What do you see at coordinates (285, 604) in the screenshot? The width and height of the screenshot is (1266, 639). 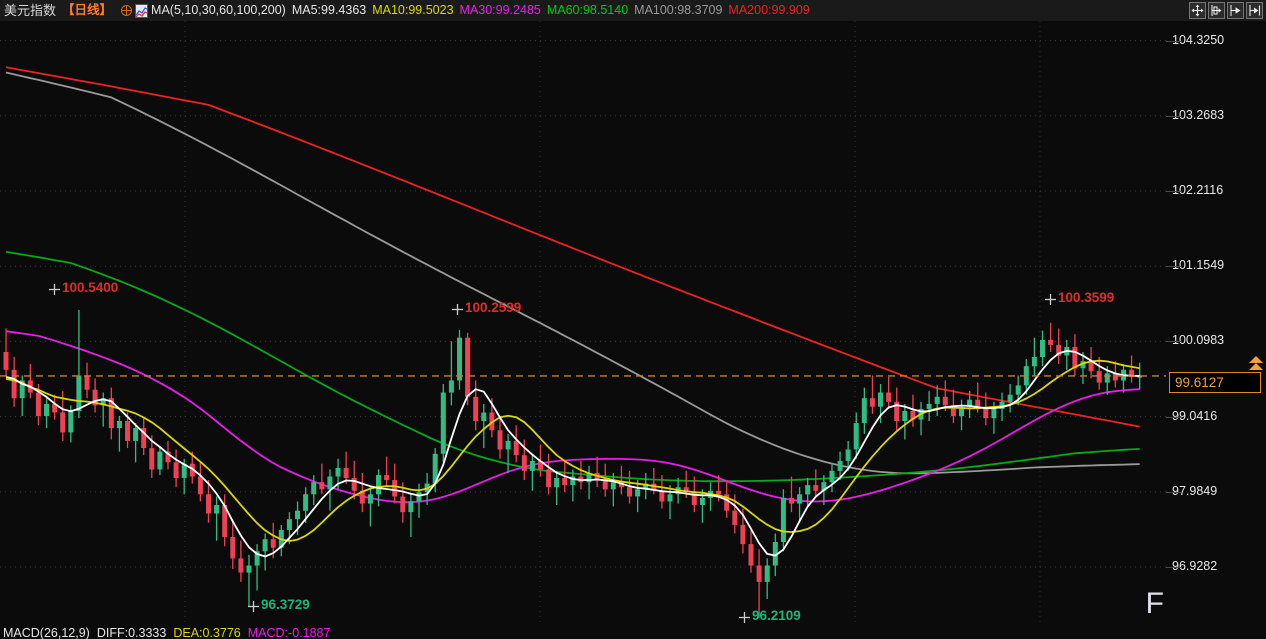 I see `swing-label-low-3: 96.3729` at bounding box center [285, 604].